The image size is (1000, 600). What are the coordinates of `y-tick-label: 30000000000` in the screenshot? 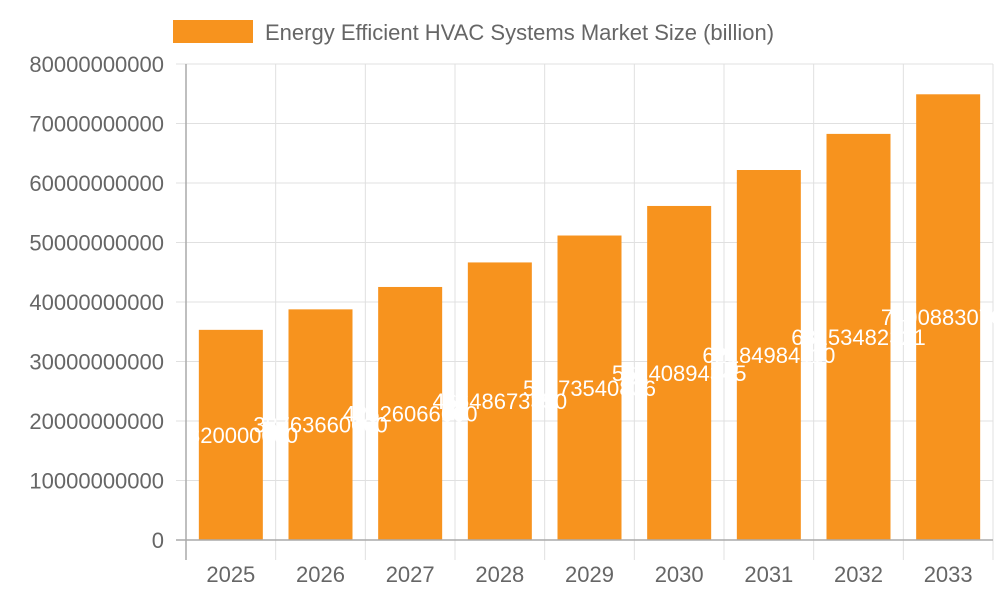 It's located at (96, 362).